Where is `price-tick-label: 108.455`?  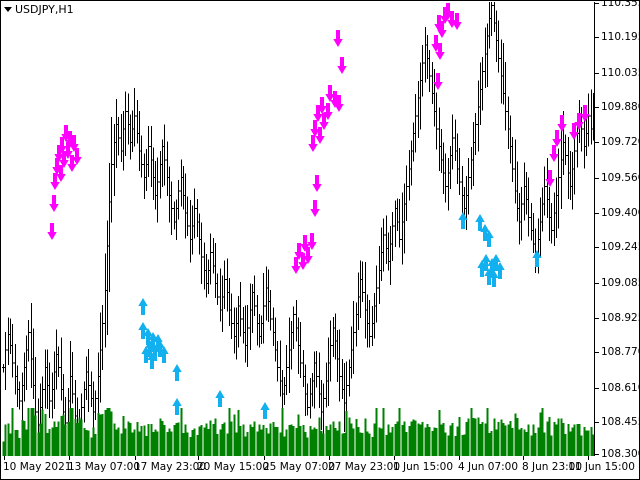
price-tick-label: 108.455 is located at coordinates (620, 422).